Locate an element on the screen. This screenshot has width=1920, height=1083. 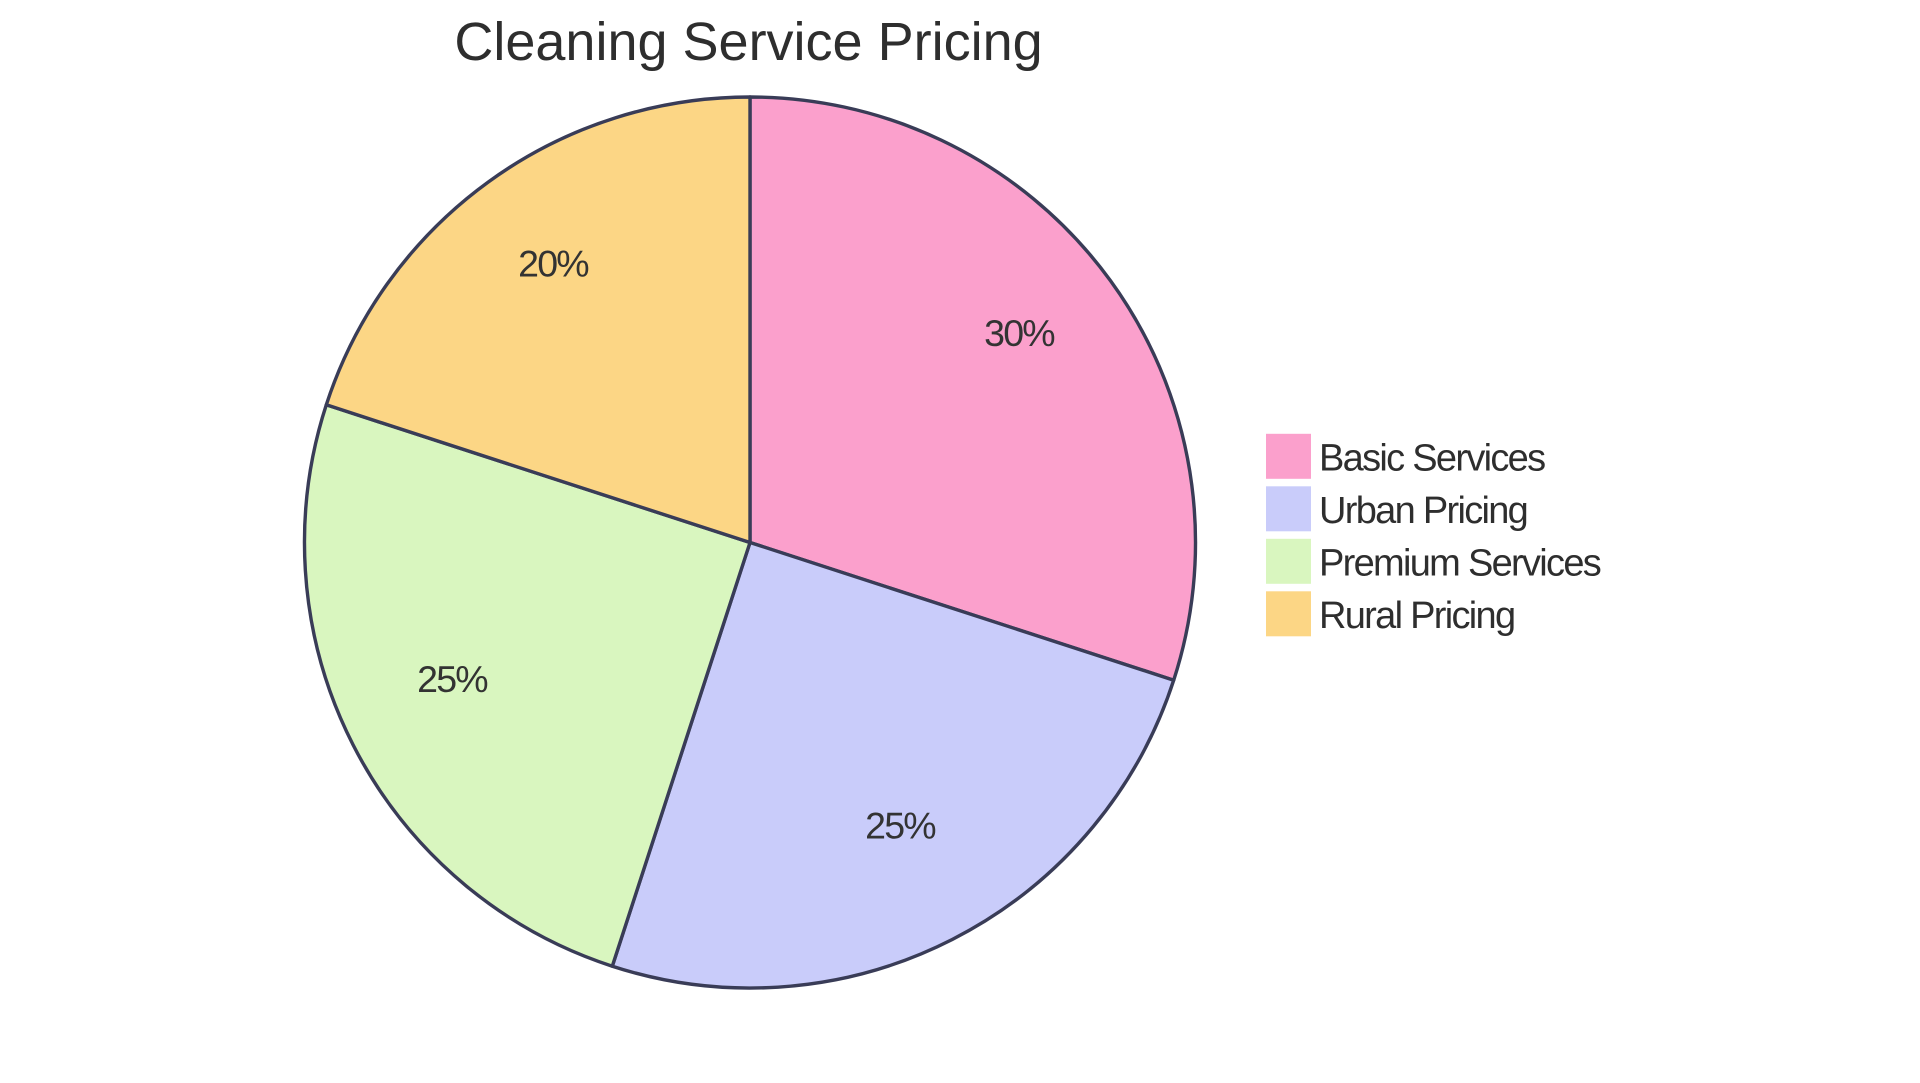
svg-text: Premium Services is located at coordinates (1460, 564).